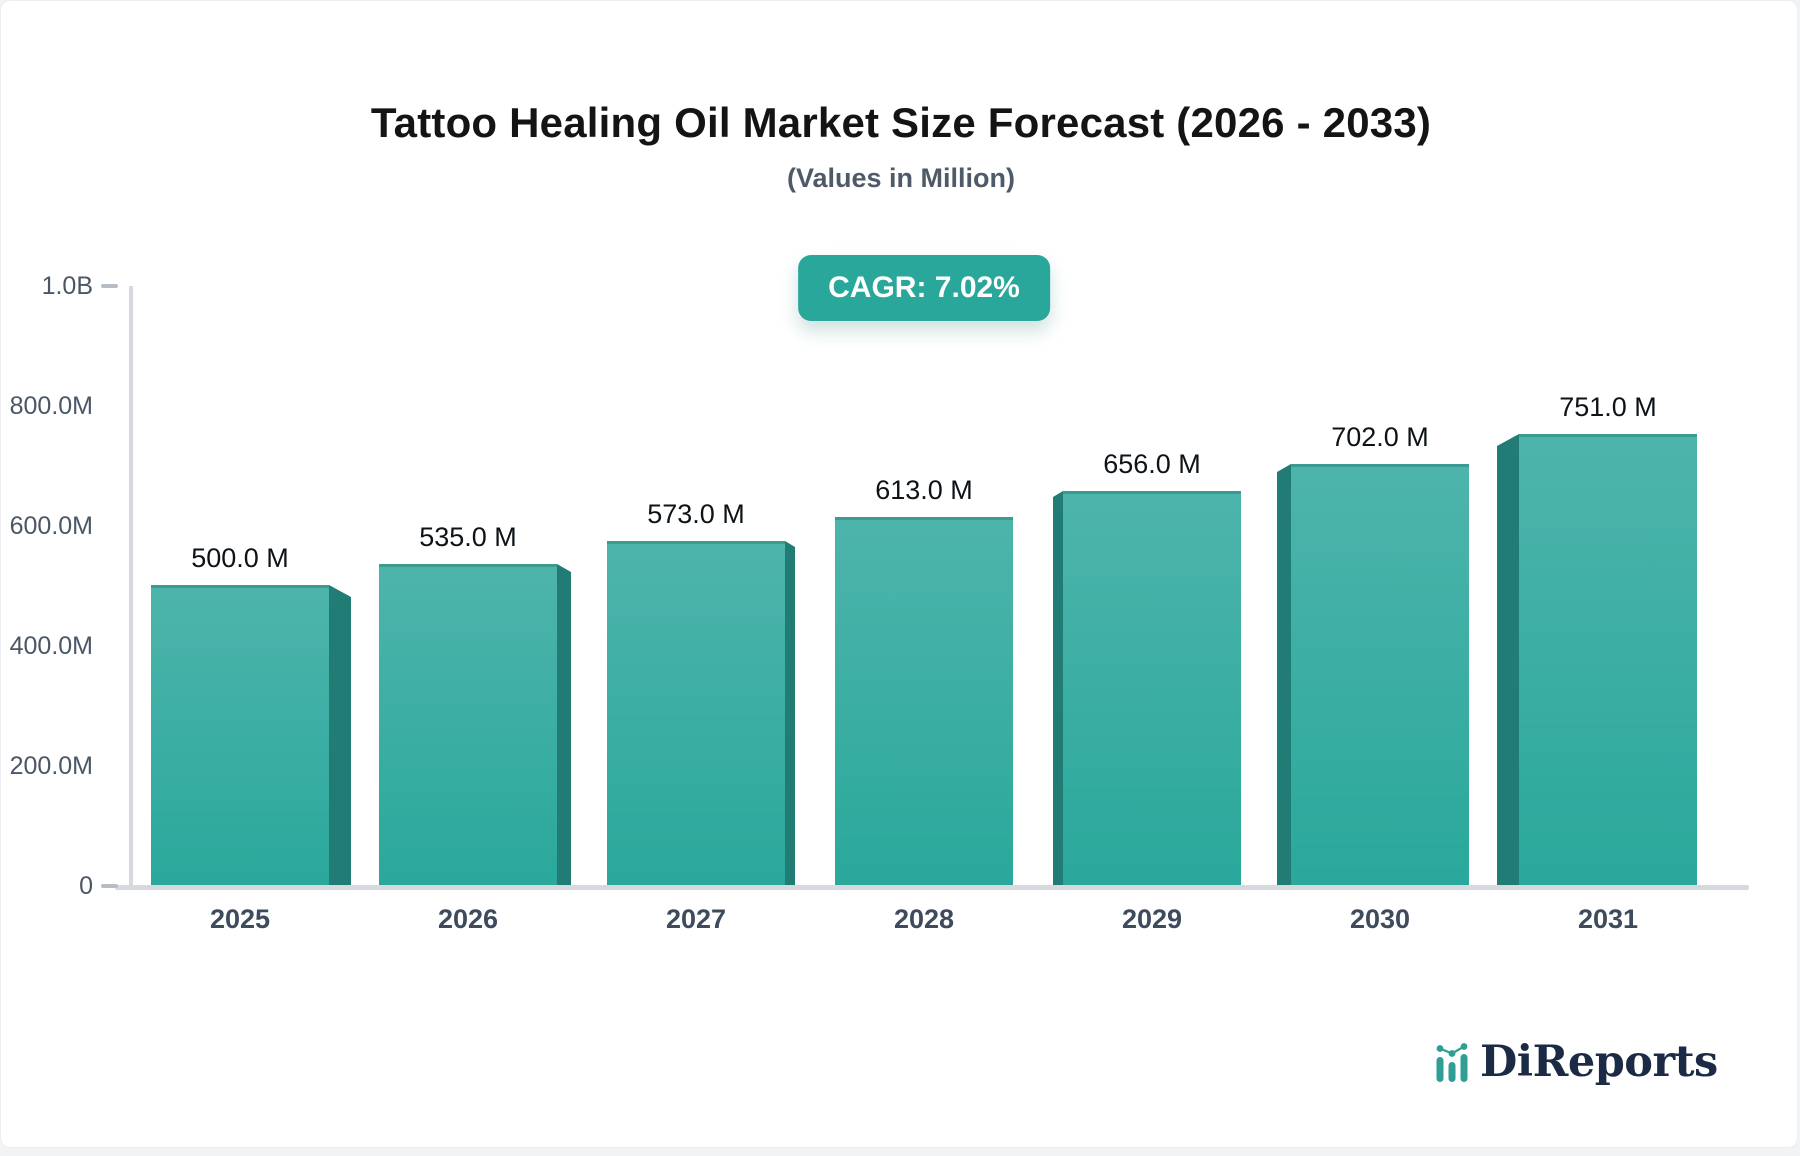 The width and height of the screenshot is (1800, 1156). I want to click on bar-value-label: 573.0 M, so click(696, 514).